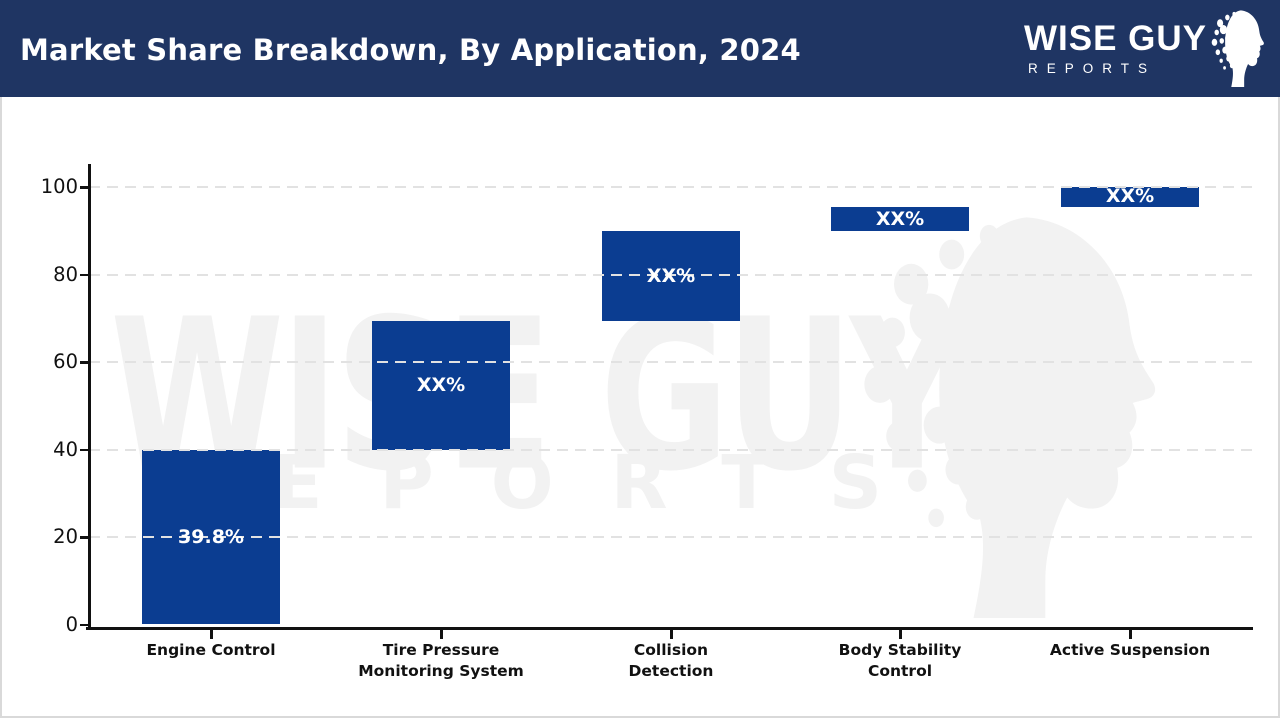 Image resolution: width=1280 pixels, height=720 pixels. What do you see at coordinates (900, 660) in the screenshot?
I see `x-axis-label-body-stability-control: Body Stability Control` at bounding box center [900, 660].